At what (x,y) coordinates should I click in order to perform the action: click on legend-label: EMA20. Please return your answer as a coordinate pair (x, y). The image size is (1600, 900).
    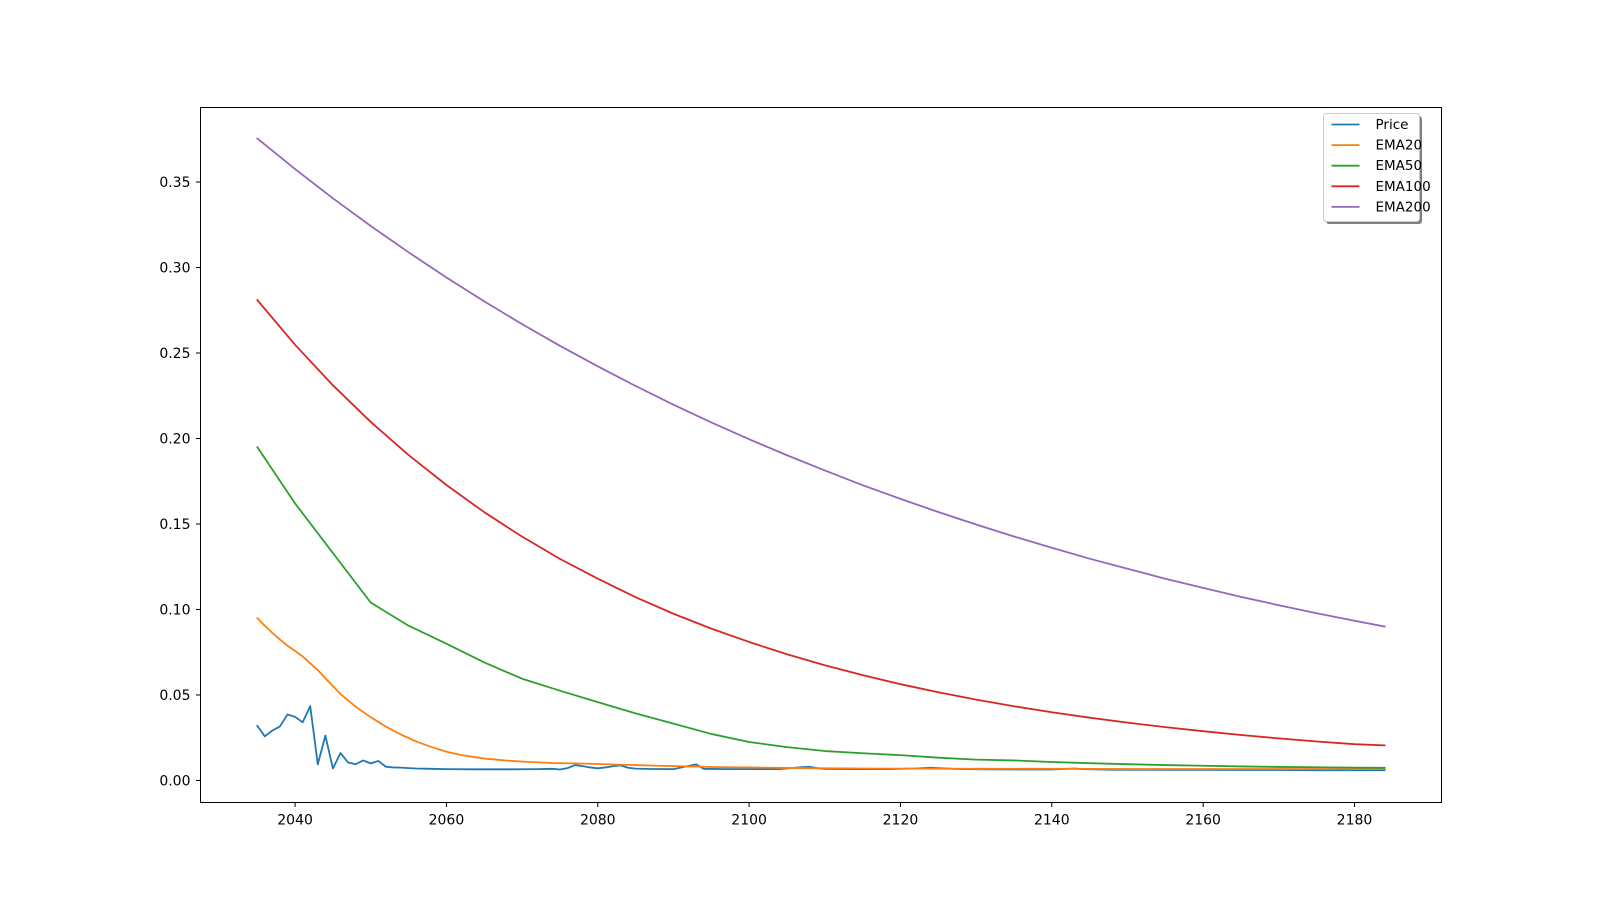
    Looking at the image, I should click on (1399, 146).